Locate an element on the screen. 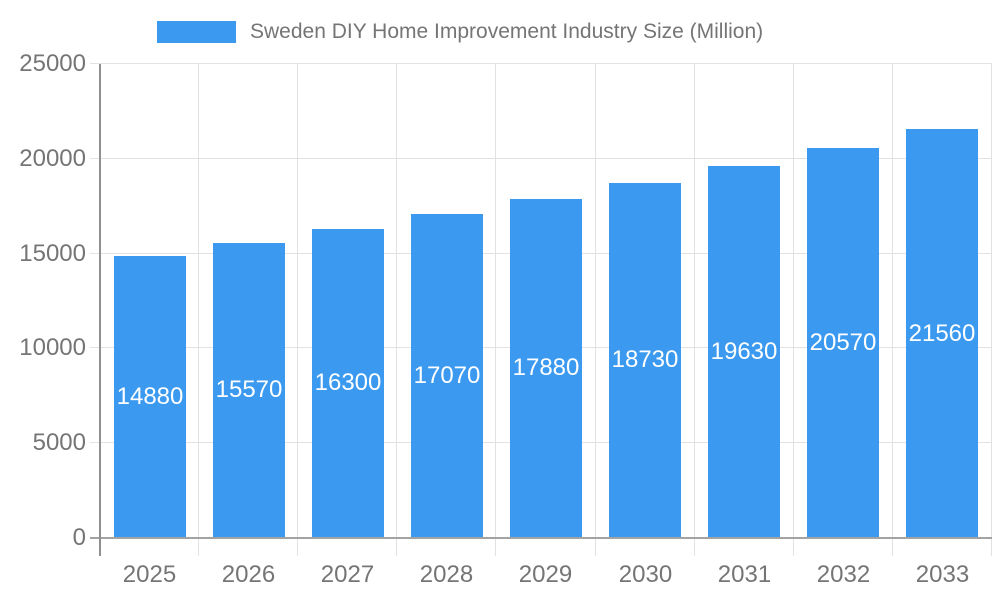 This screenshot has width=1000, height=600. bar-value-label: 18730 is located at coordinates (645, 360).